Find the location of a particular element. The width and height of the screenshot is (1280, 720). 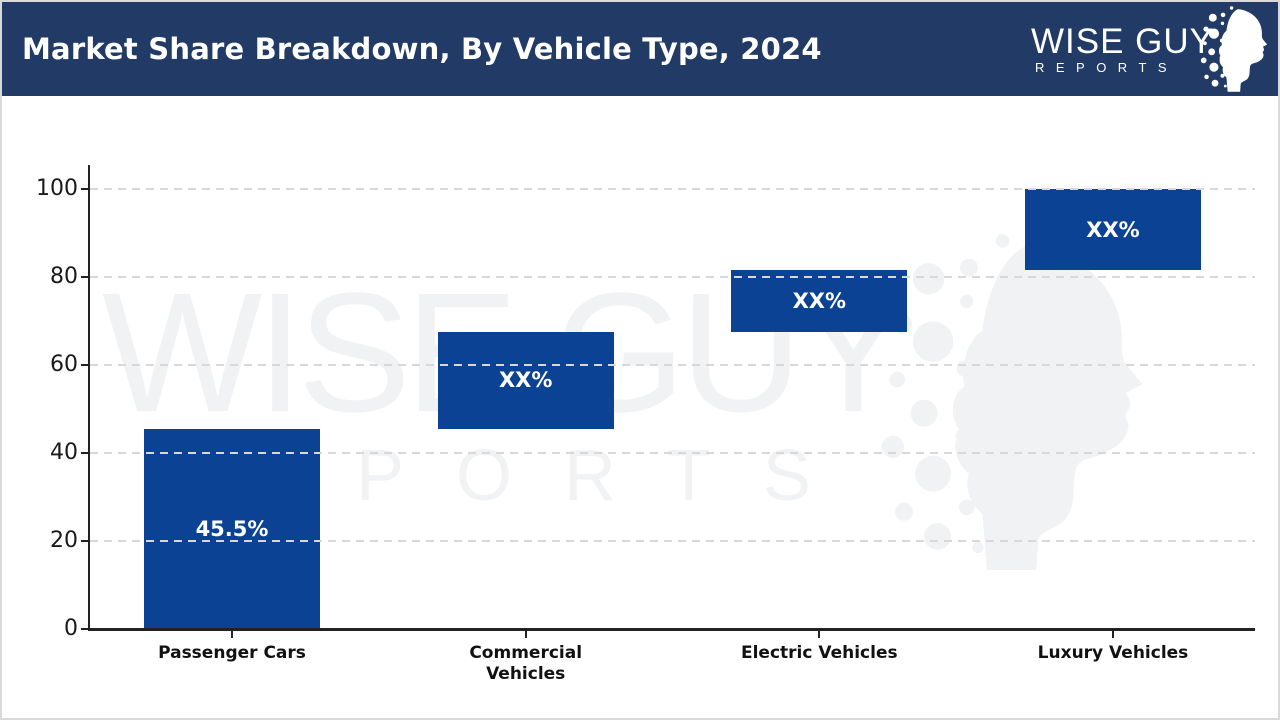

wiseguy-face-icon is located at coordinates (1234, 49).